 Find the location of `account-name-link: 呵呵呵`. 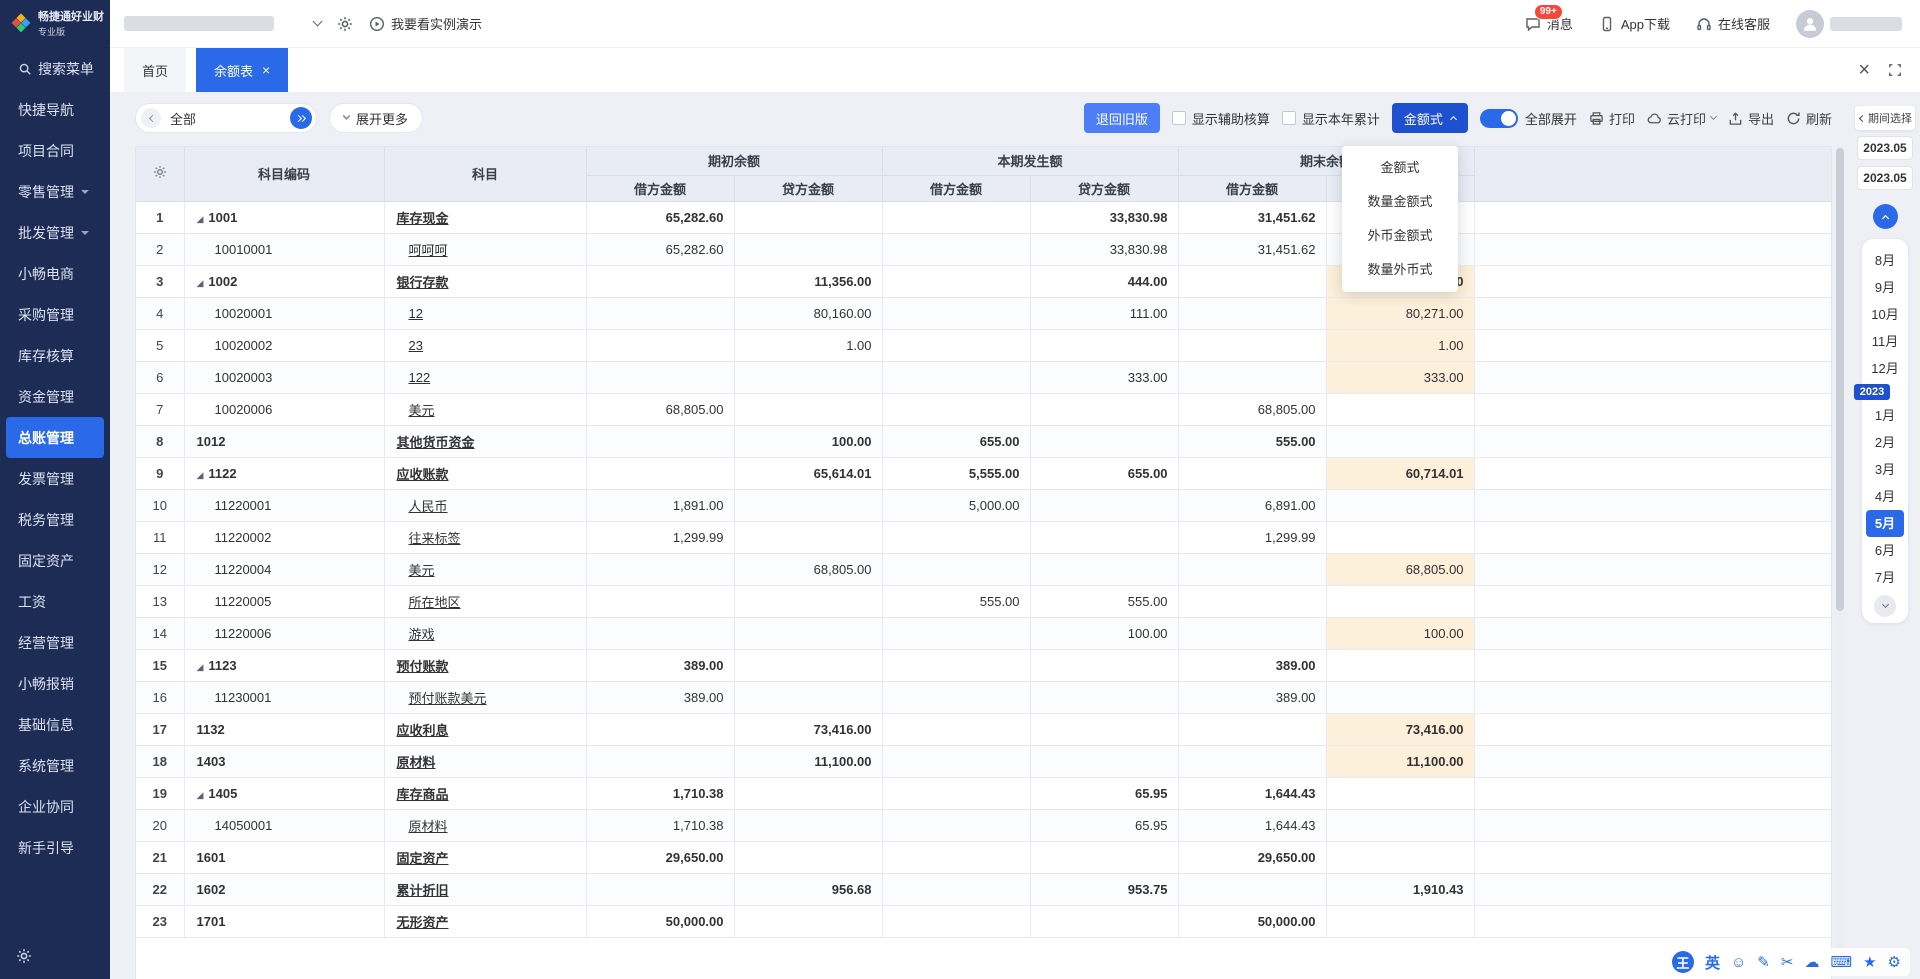

account-name-link: 呵呵呵 is located at coordinates (428, 250).